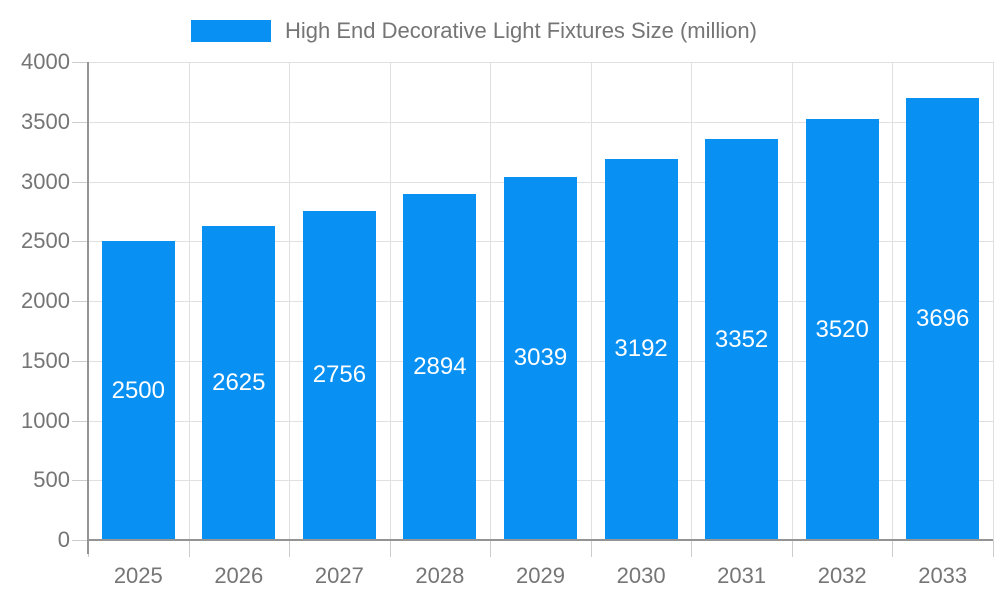 The image size is (1000, 600). Describe the element at coordinates (231, 31) in the screenshot. I see `legend-swatch` at that location.